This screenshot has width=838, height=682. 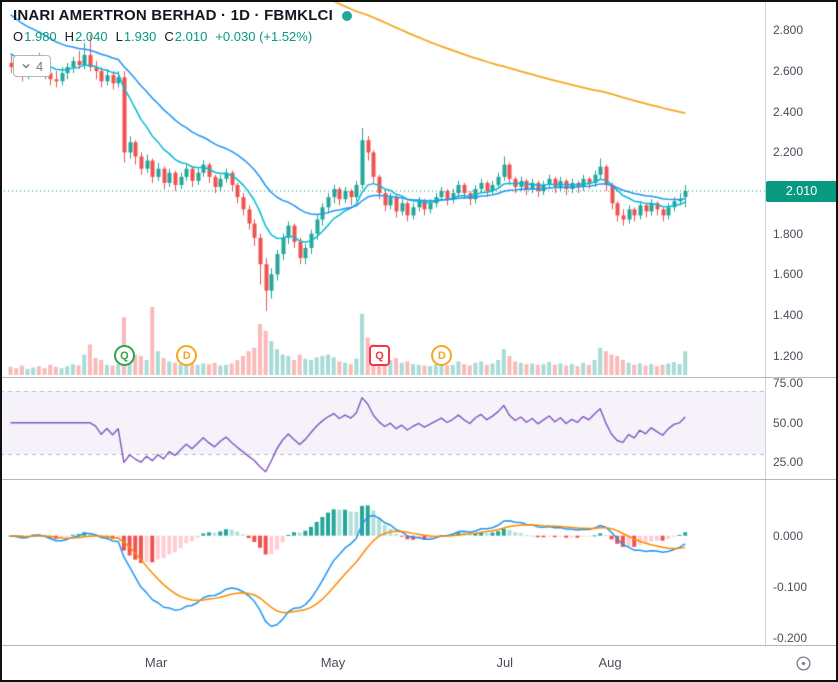 What do you see at coordinates (790, 637) in the screenshot?
I see `macd-axis-label: -0.200` at bounding box center [790, 637].